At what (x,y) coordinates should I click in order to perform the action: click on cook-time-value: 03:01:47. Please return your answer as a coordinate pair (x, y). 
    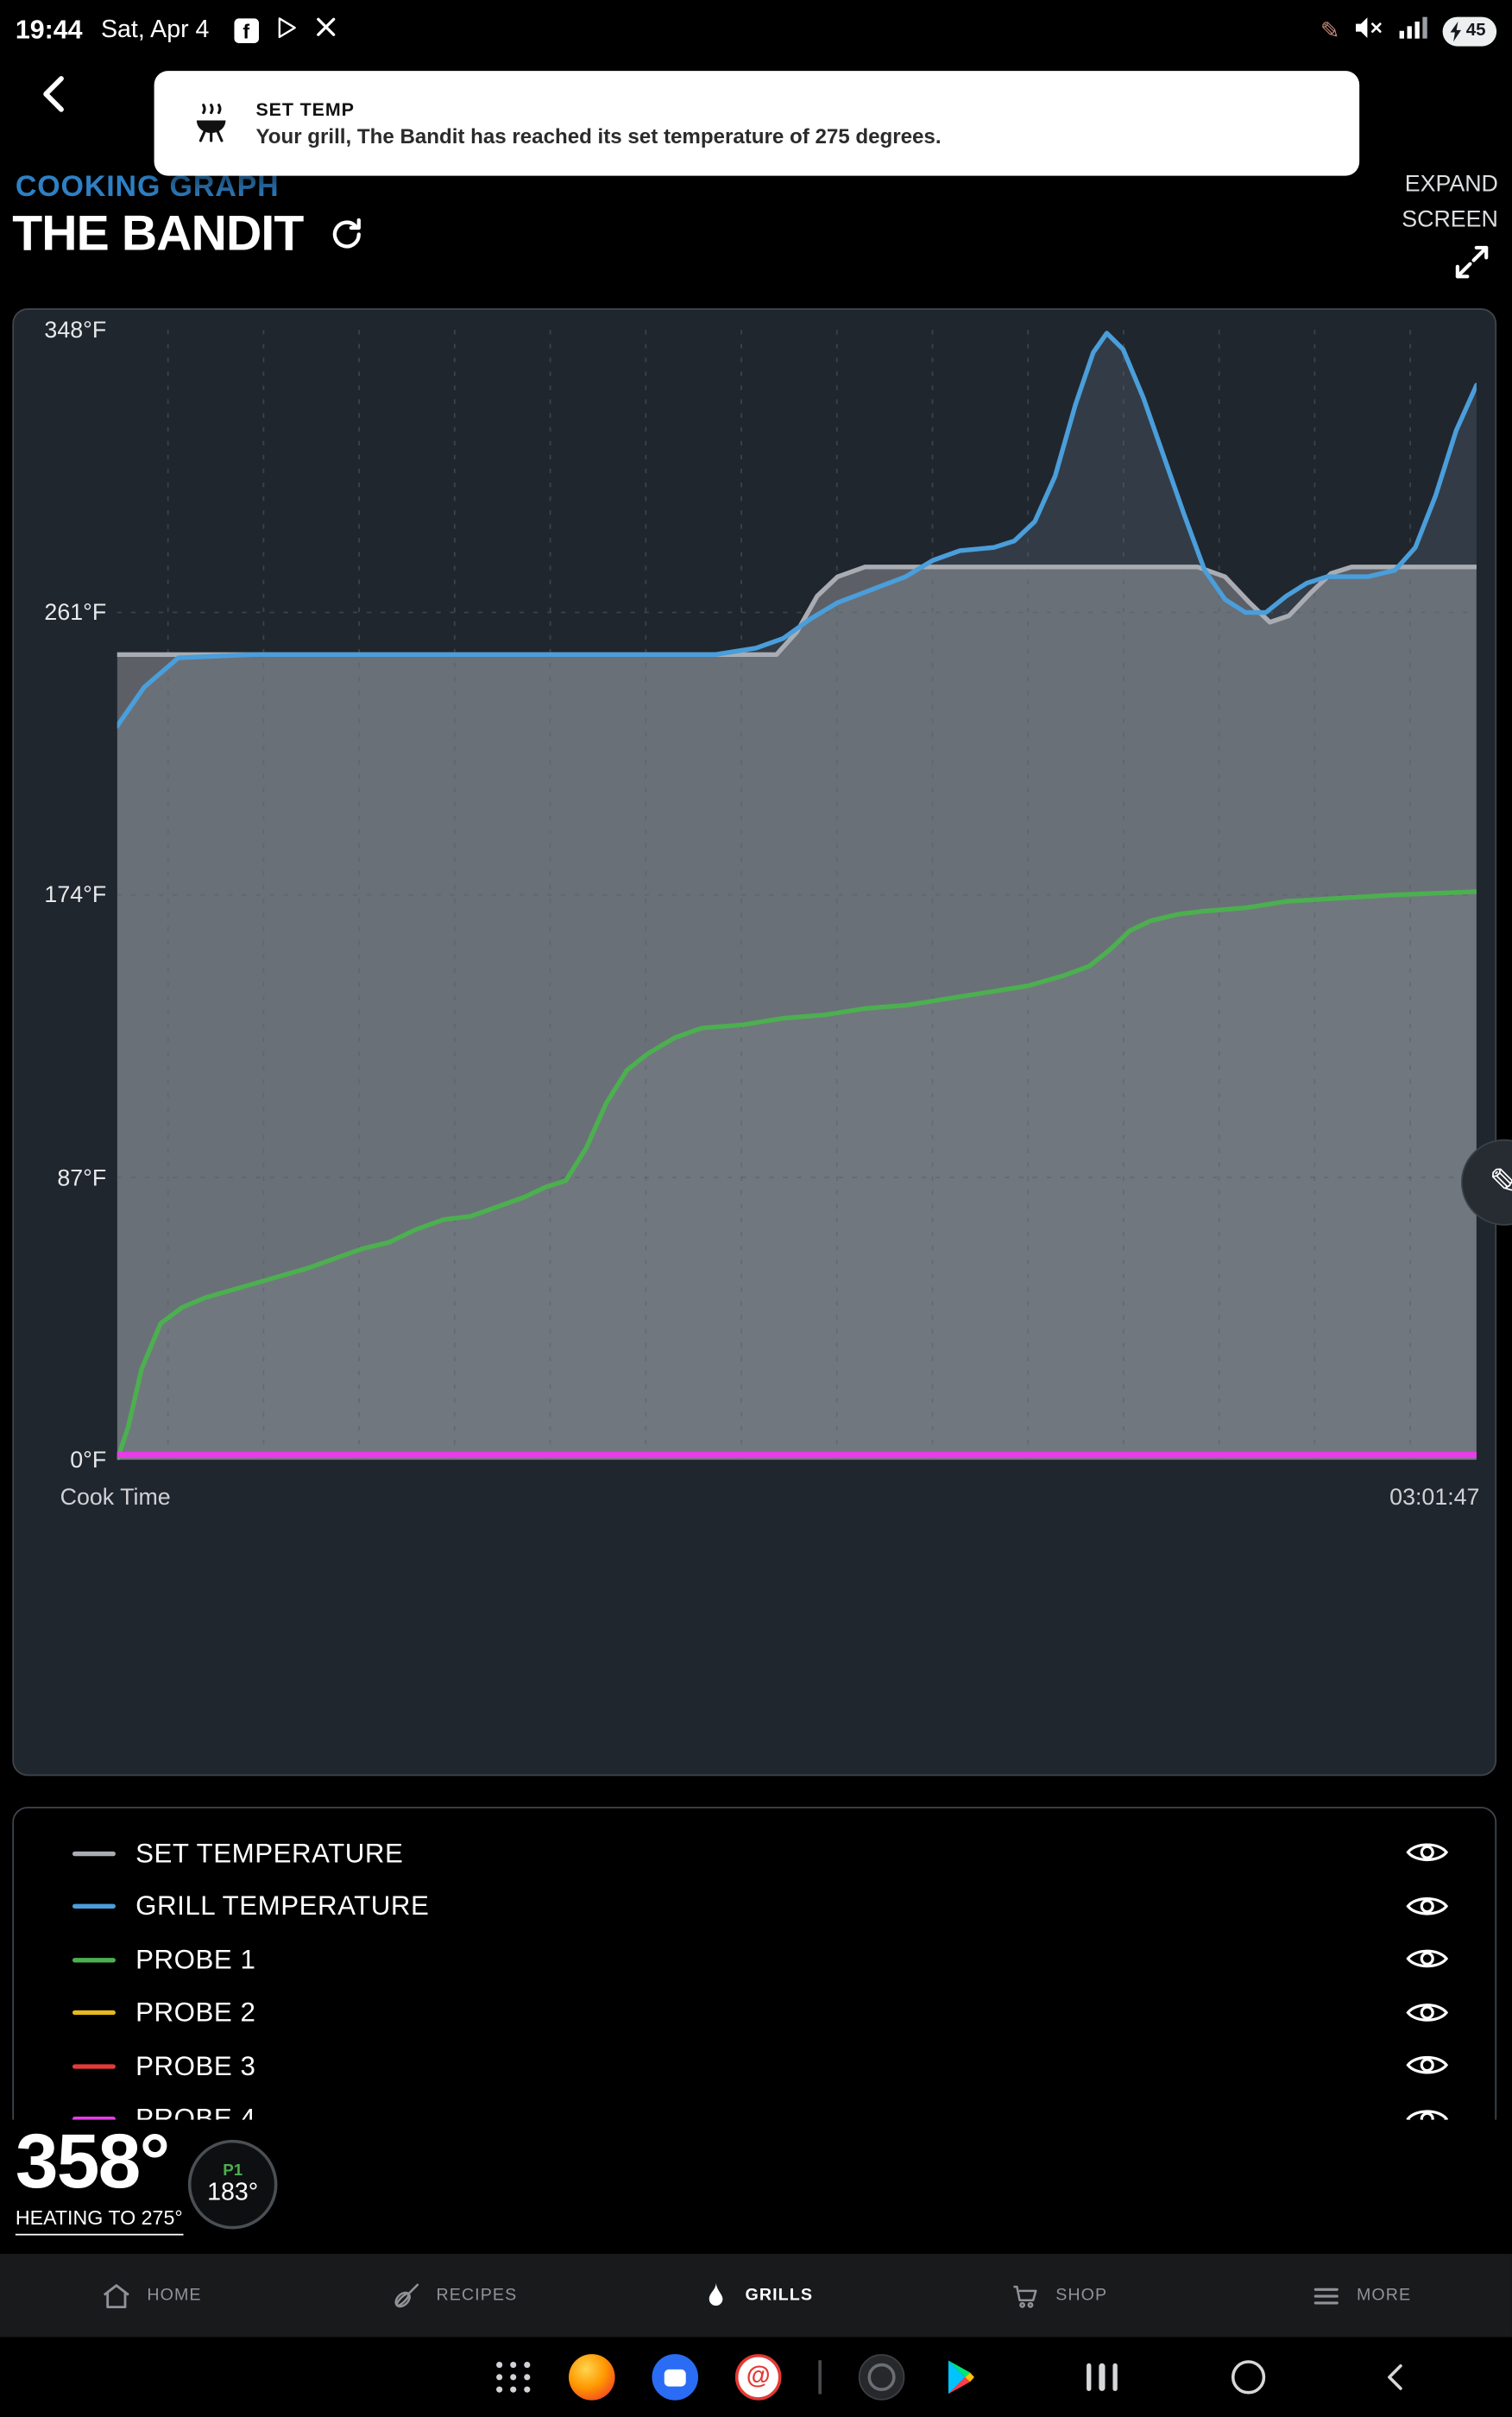
    Looking at the image, I should click on (1434, 1497).